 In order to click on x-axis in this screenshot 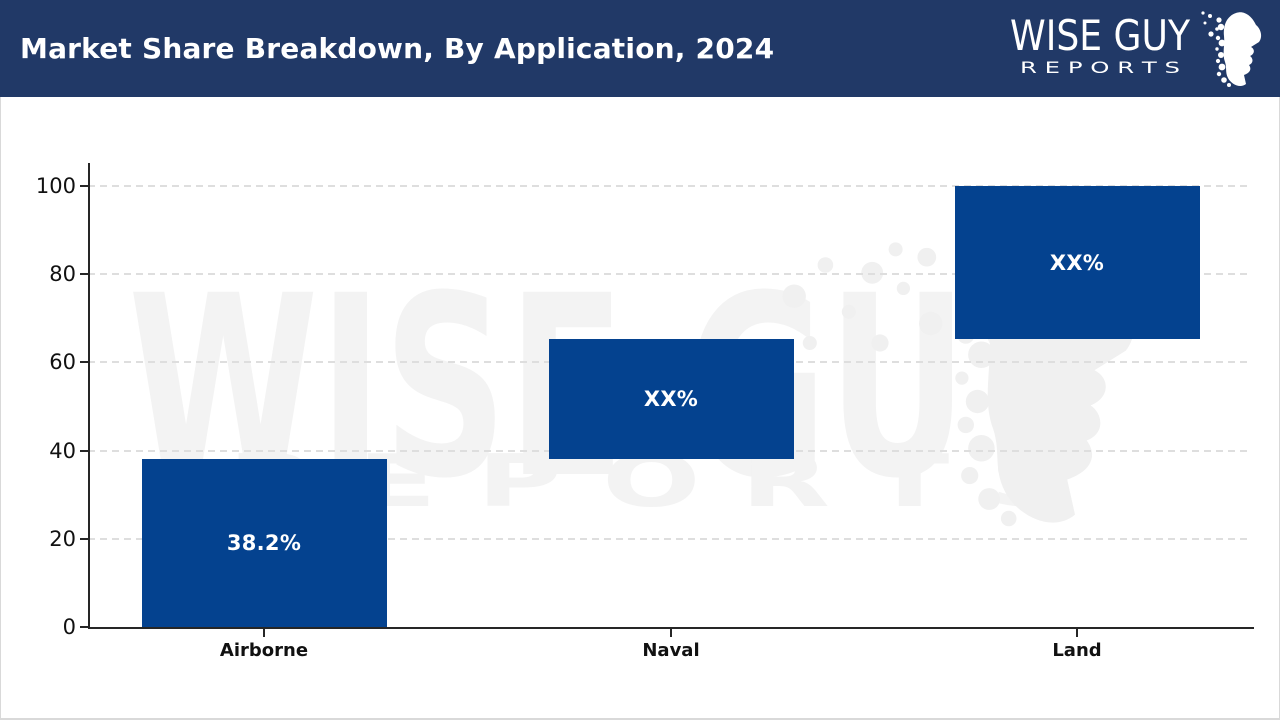, I will do `click(671, 628)`.